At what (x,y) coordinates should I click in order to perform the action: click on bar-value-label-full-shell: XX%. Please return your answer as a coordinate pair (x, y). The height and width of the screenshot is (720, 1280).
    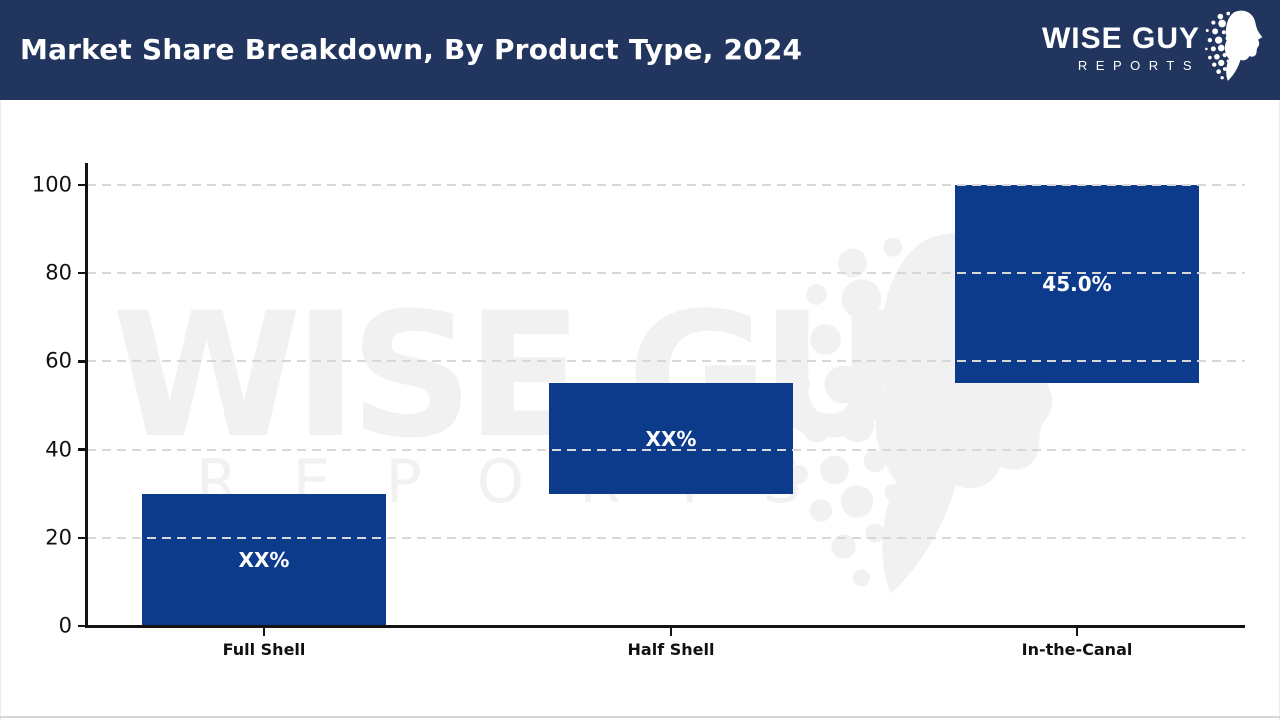
    Looking at the image, I should click on (264, 559).